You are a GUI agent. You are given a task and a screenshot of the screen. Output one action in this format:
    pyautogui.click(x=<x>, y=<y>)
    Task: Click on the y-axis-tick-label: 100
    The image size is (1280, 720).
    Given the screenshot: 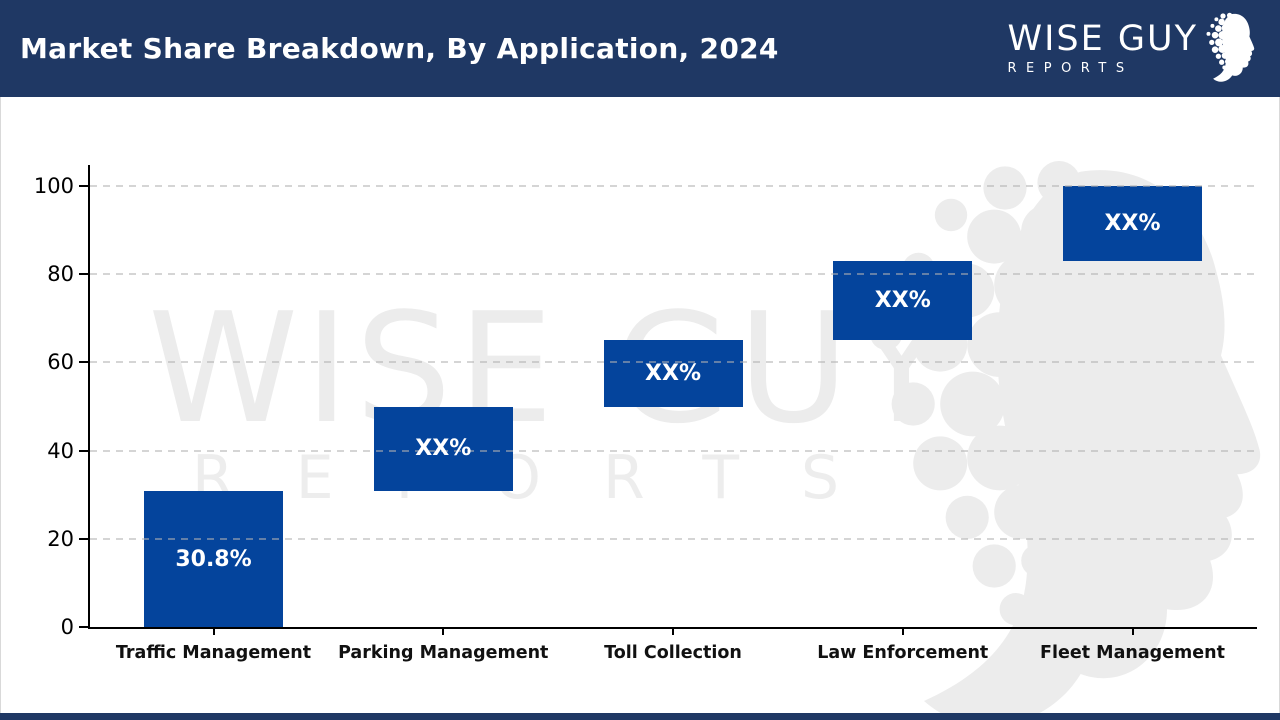 What is the action you would take?
    pyautogui.click(x=53, y=186)
    